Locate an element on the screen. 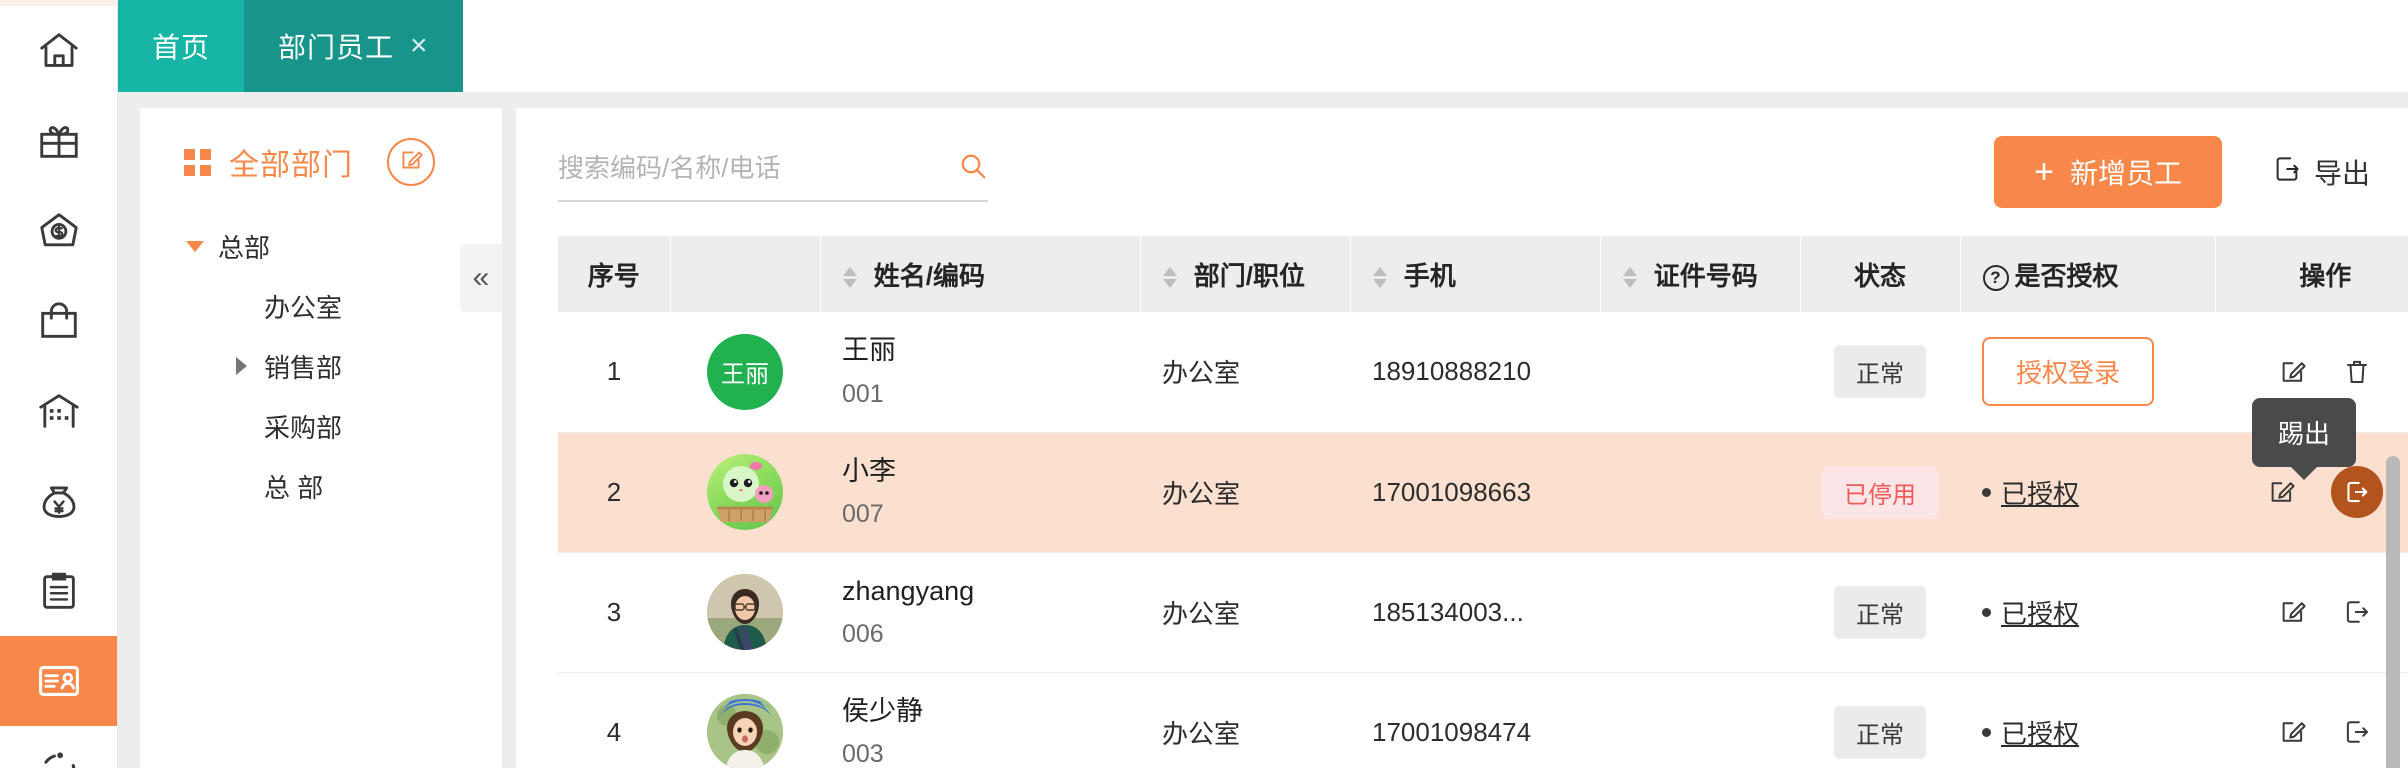  status-badge: 已停用 is located at coordinates (1880, 492).